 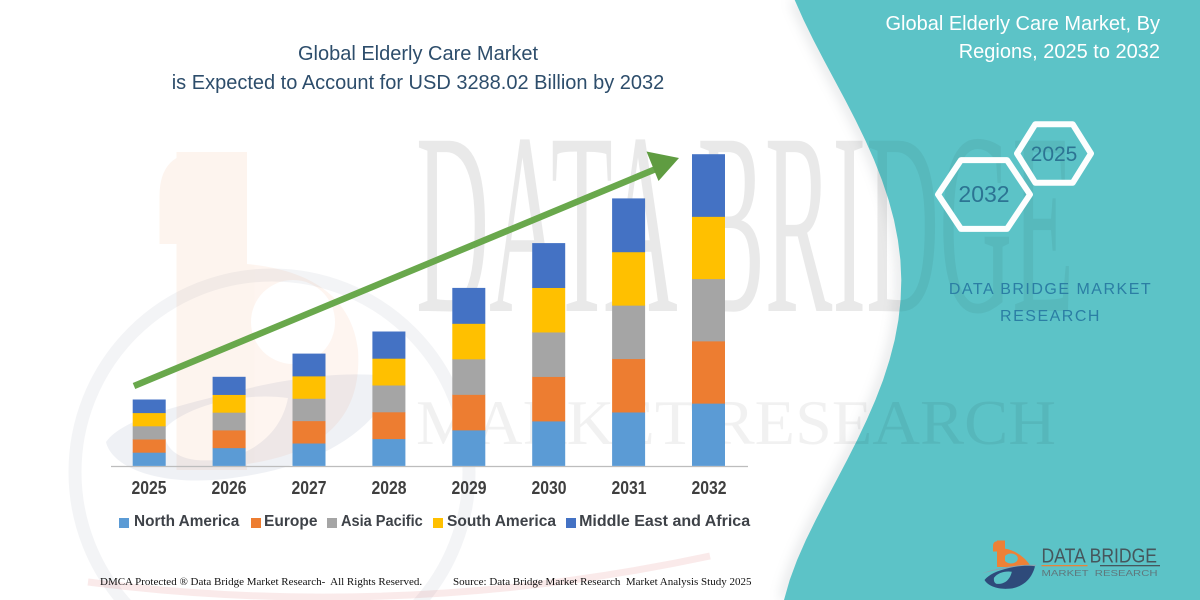 What do you see at coordinates (983, 194) in the screenshot?
I see `svg-text: 2032` at bounding box center [983, 194].